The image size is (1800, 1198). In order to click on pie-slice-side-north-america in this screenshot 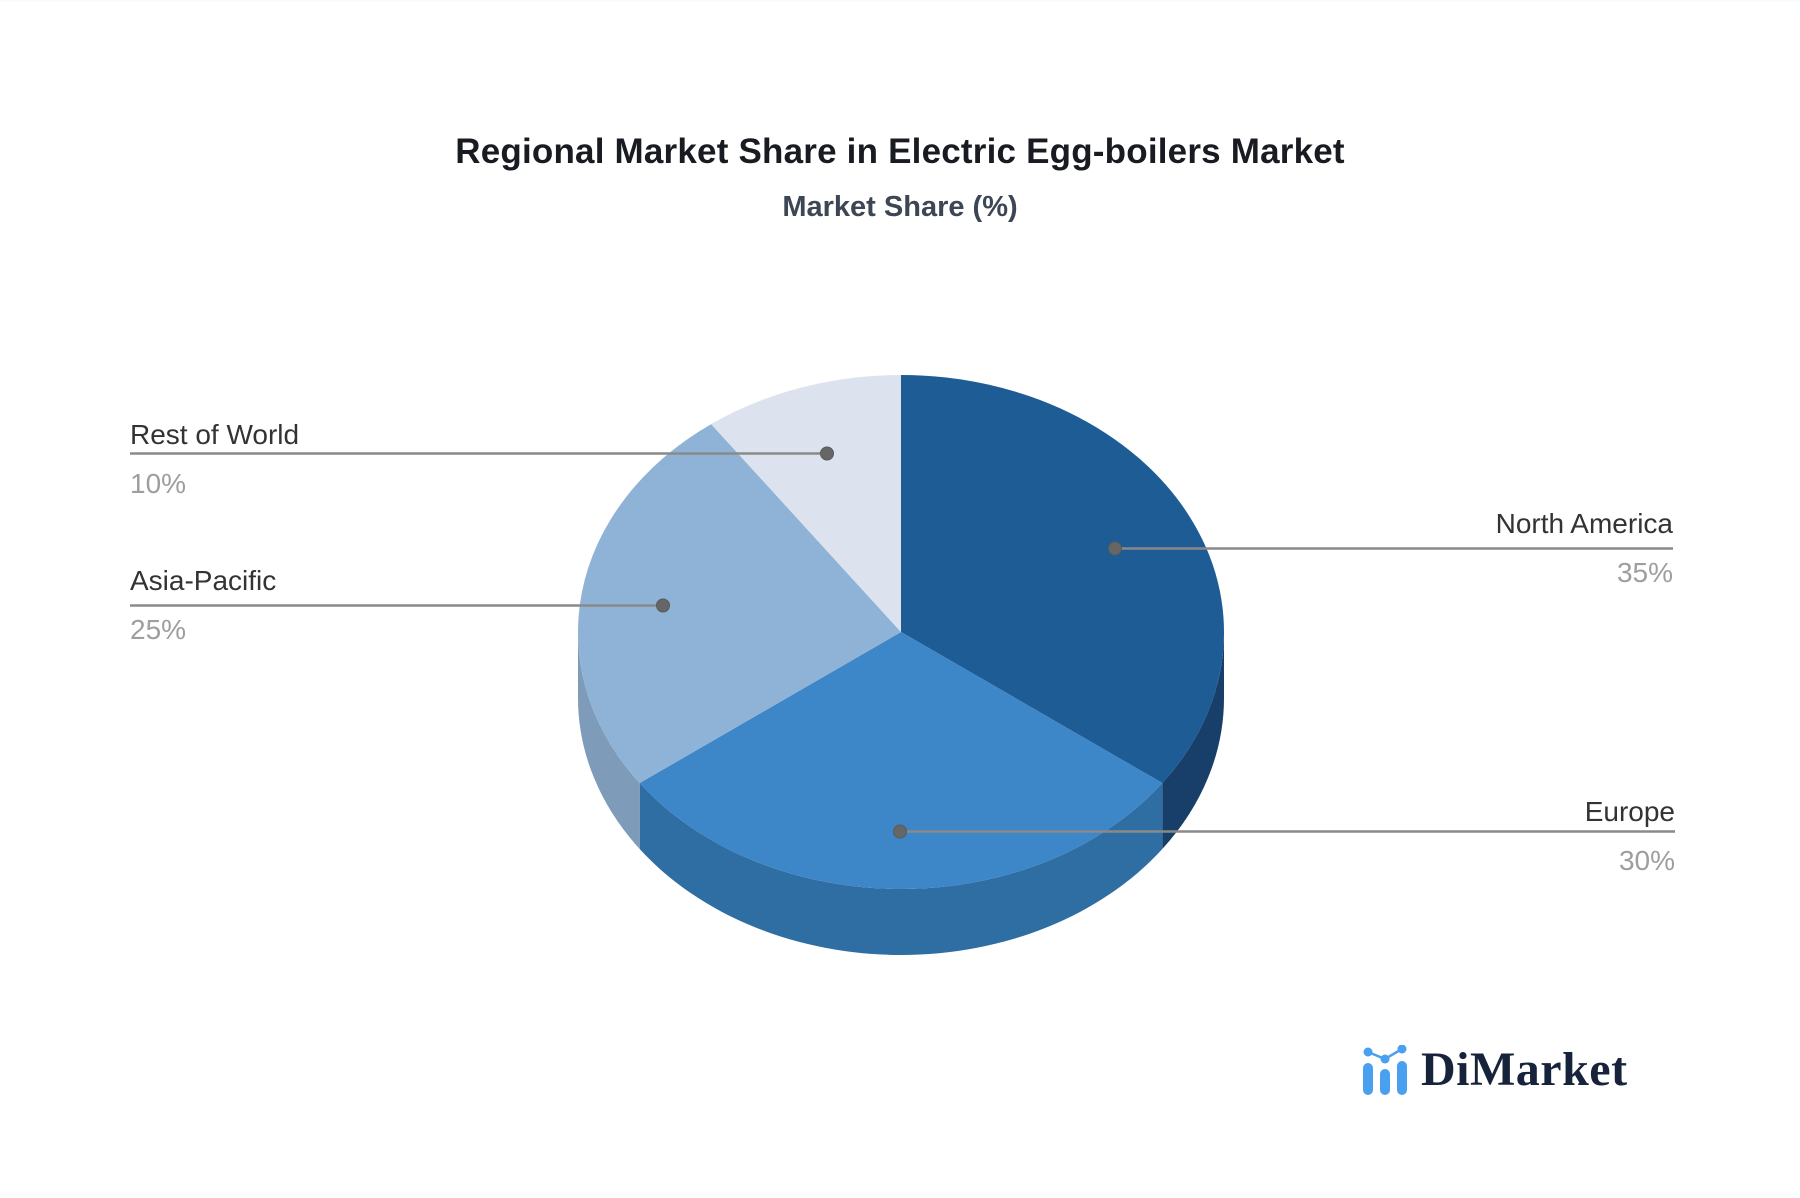, I will do `click(1193, 741)`.